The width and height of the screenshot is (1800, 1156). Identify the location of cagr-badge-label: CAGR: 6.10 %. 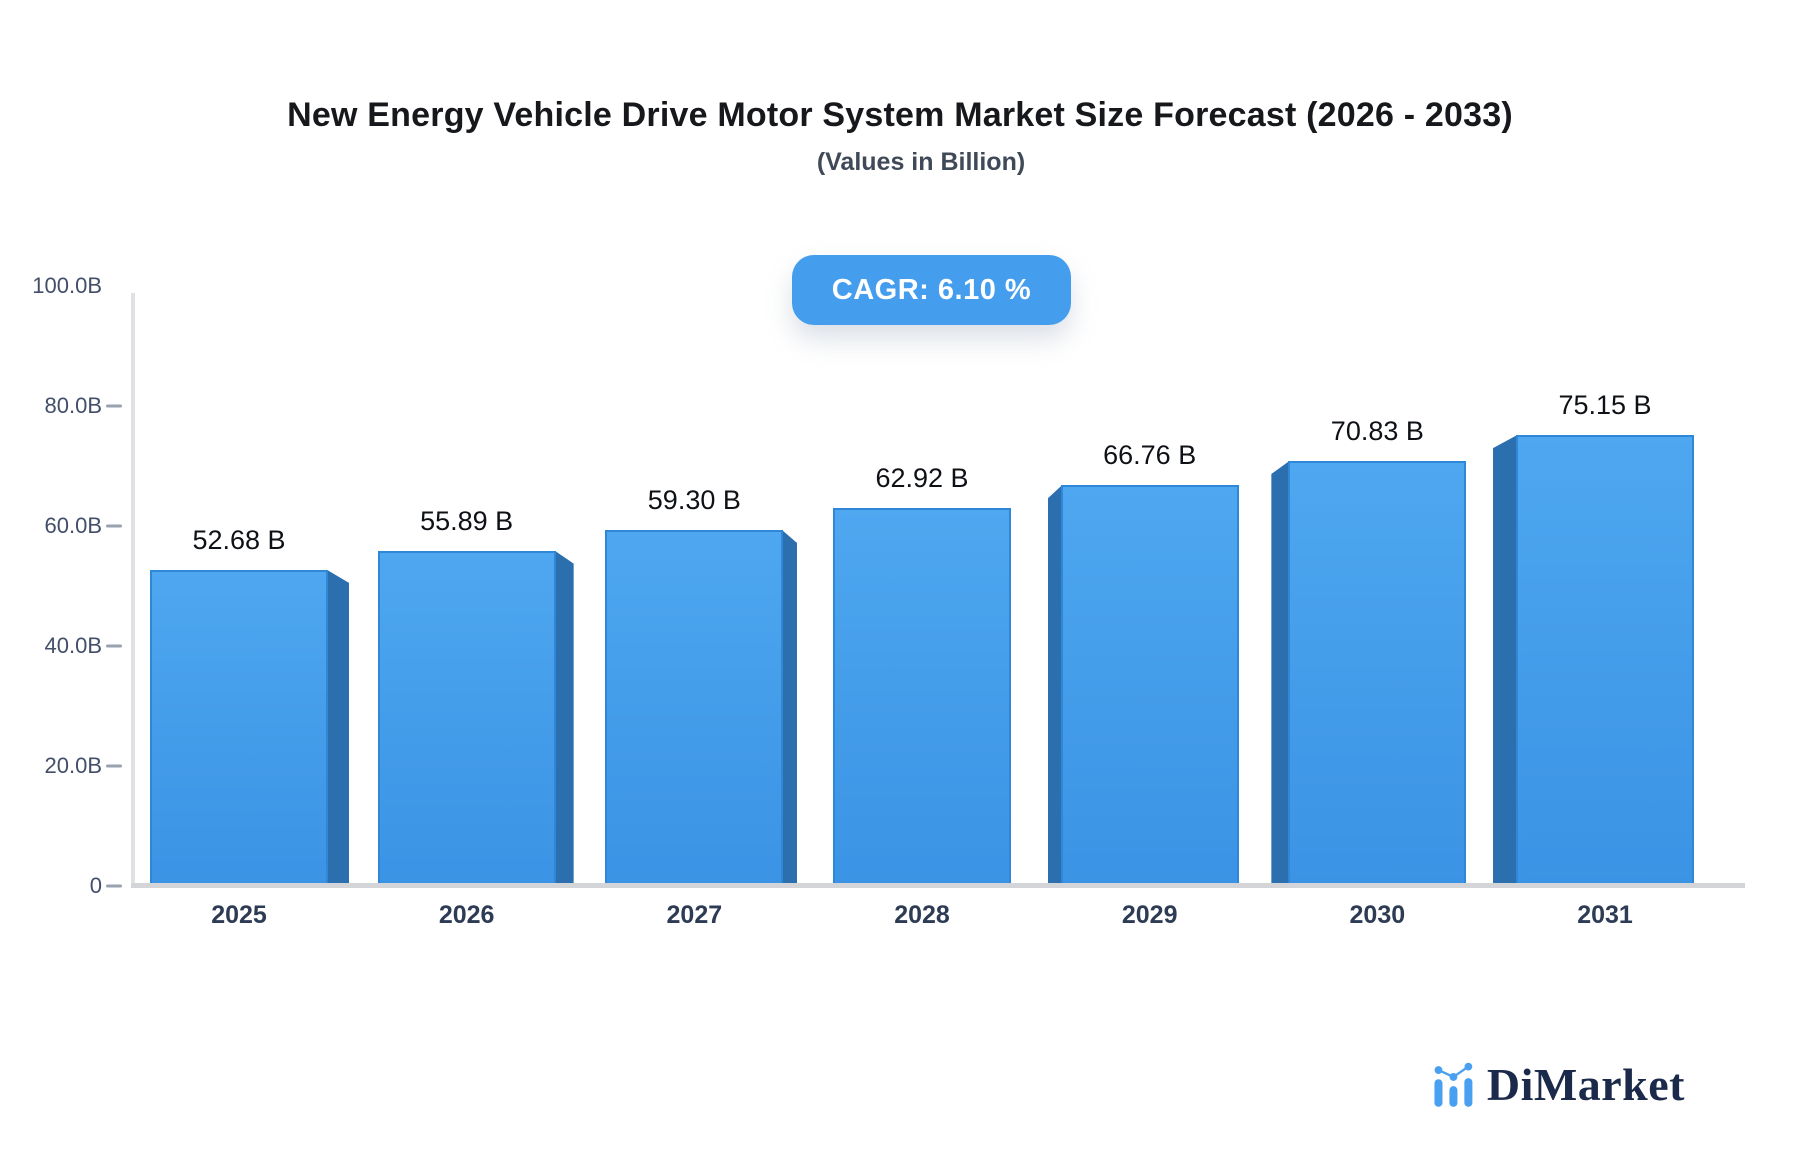
(931, 289).